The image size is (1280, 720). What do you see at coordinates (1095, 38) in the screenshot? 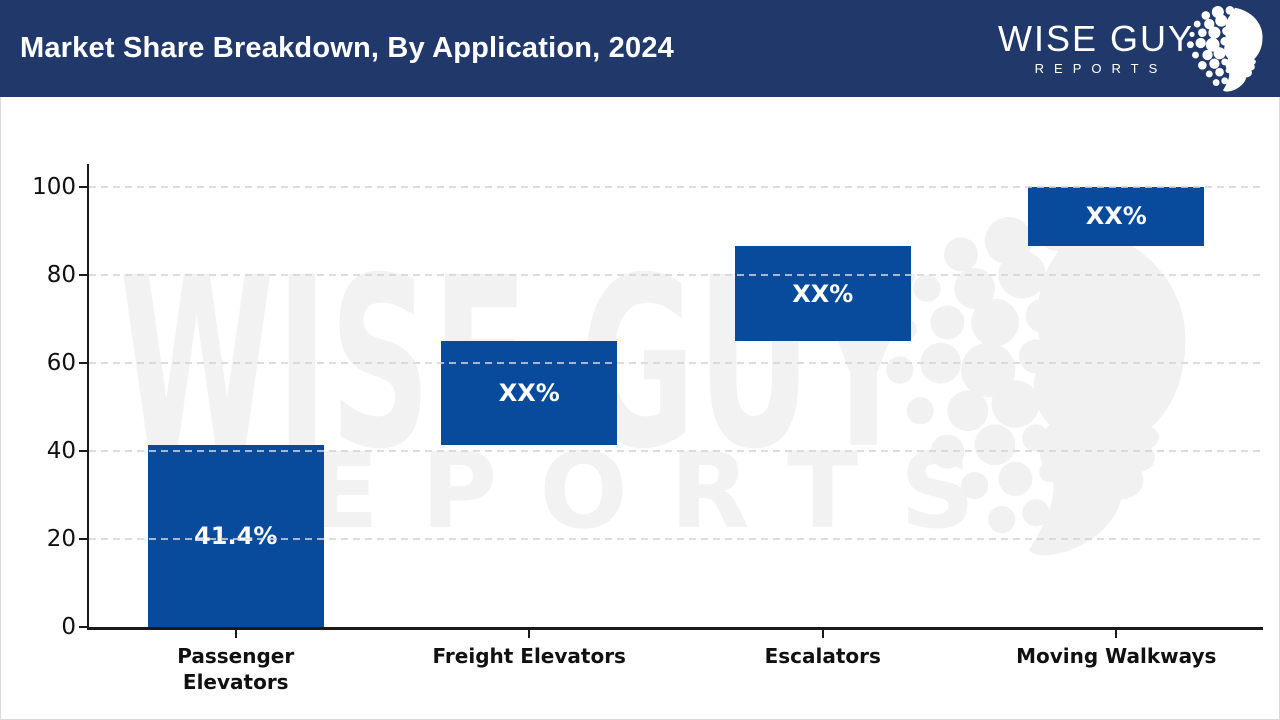
I see `logo-wordmark: WISE GUY` at bounding box center [1095, 38].